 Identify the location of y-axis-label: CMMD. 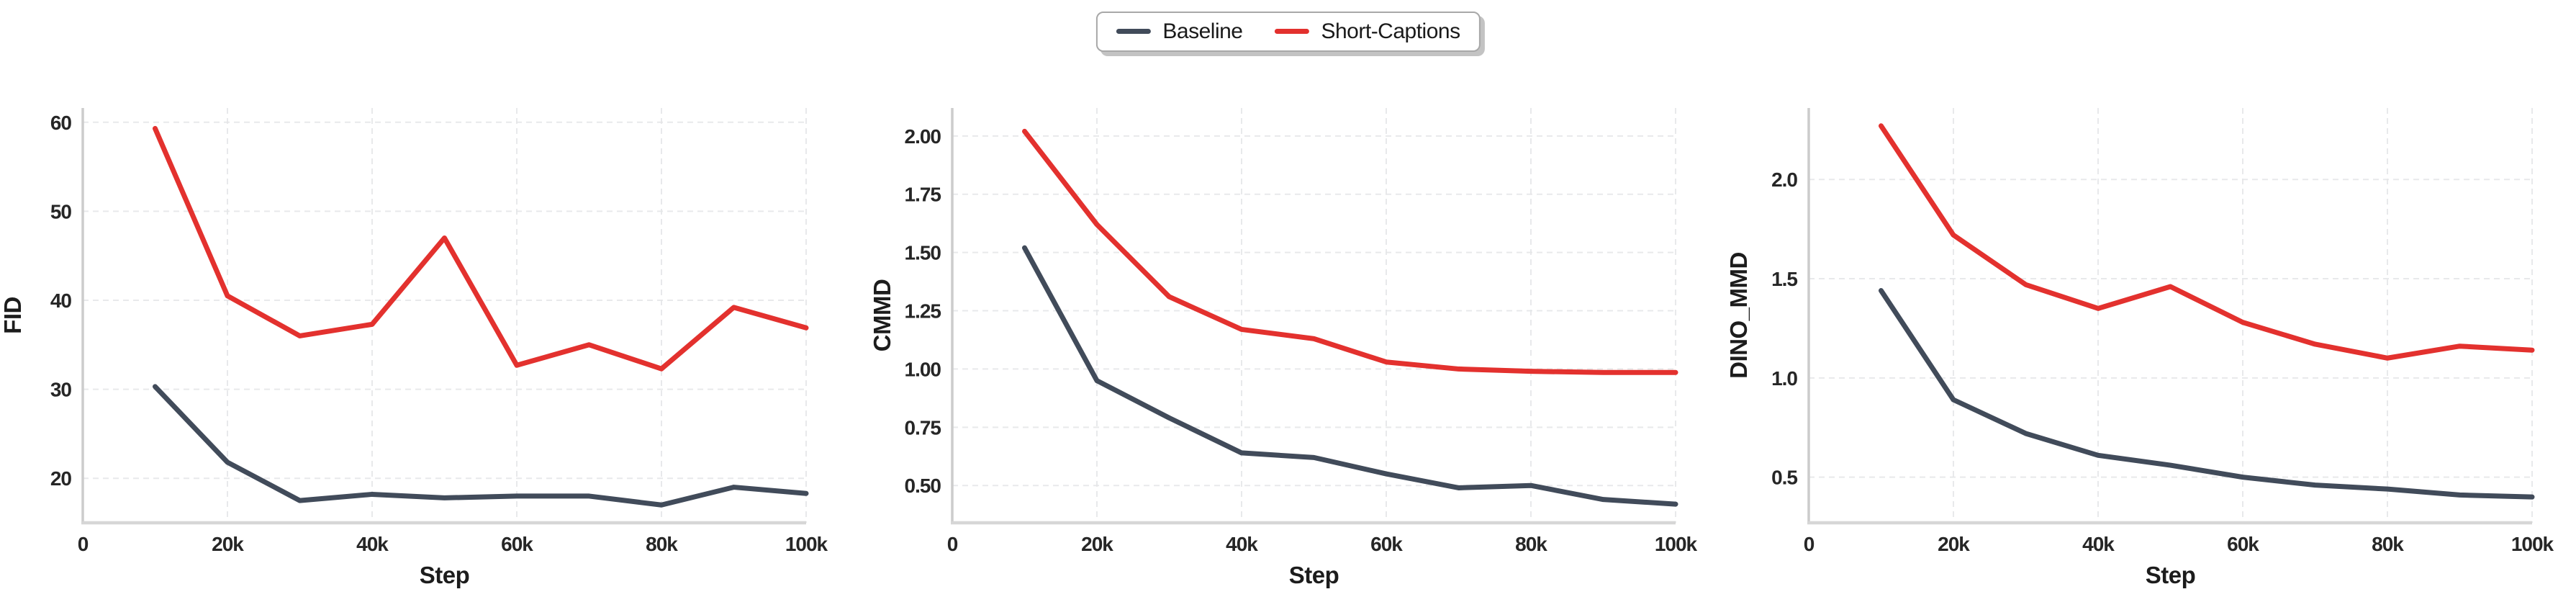
(882, 316).